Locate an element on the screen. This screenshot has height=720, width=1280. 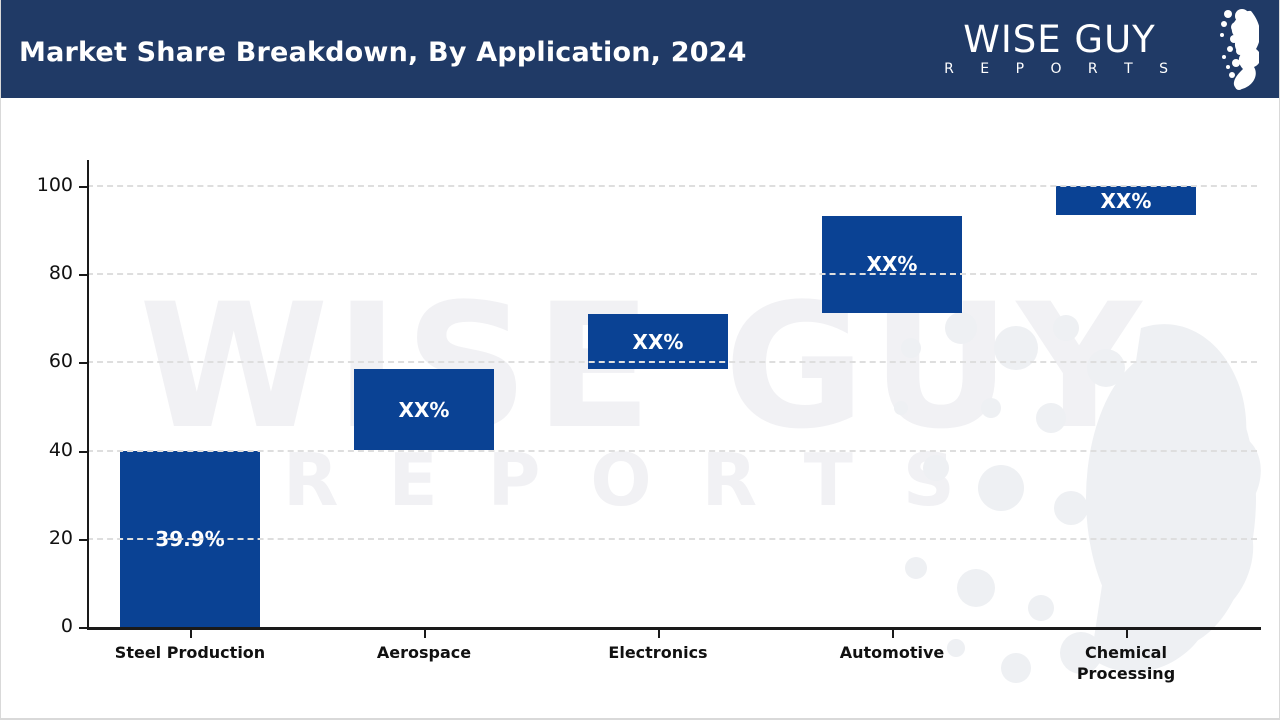
logo: WISE GUY R E P O R T S is located at coordinates (1102, 49).